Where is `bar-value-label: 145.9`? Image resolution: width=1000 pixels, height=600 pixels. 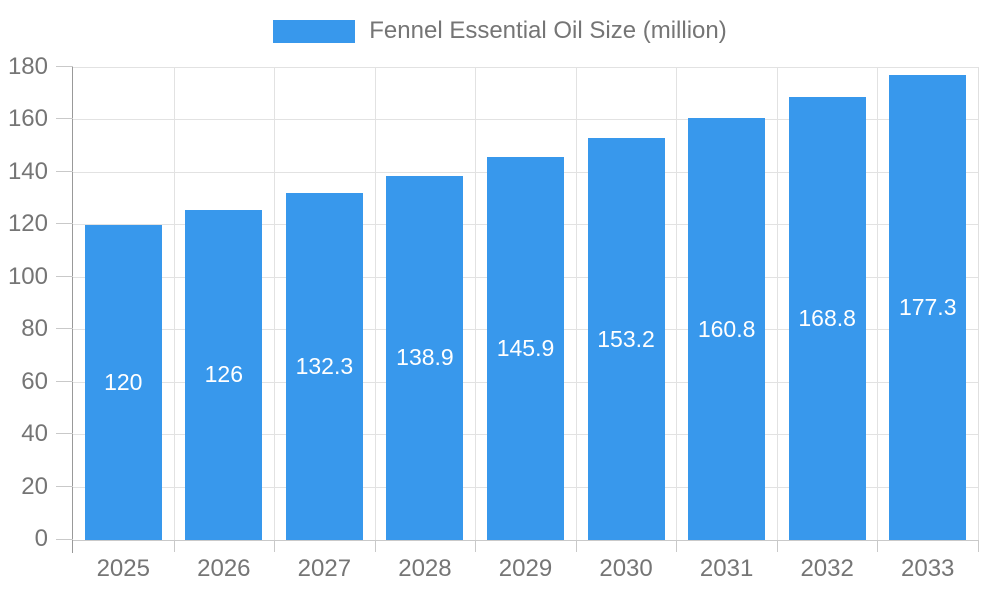
bar-value-label: 145.9 is located at coordinates (525, 348).